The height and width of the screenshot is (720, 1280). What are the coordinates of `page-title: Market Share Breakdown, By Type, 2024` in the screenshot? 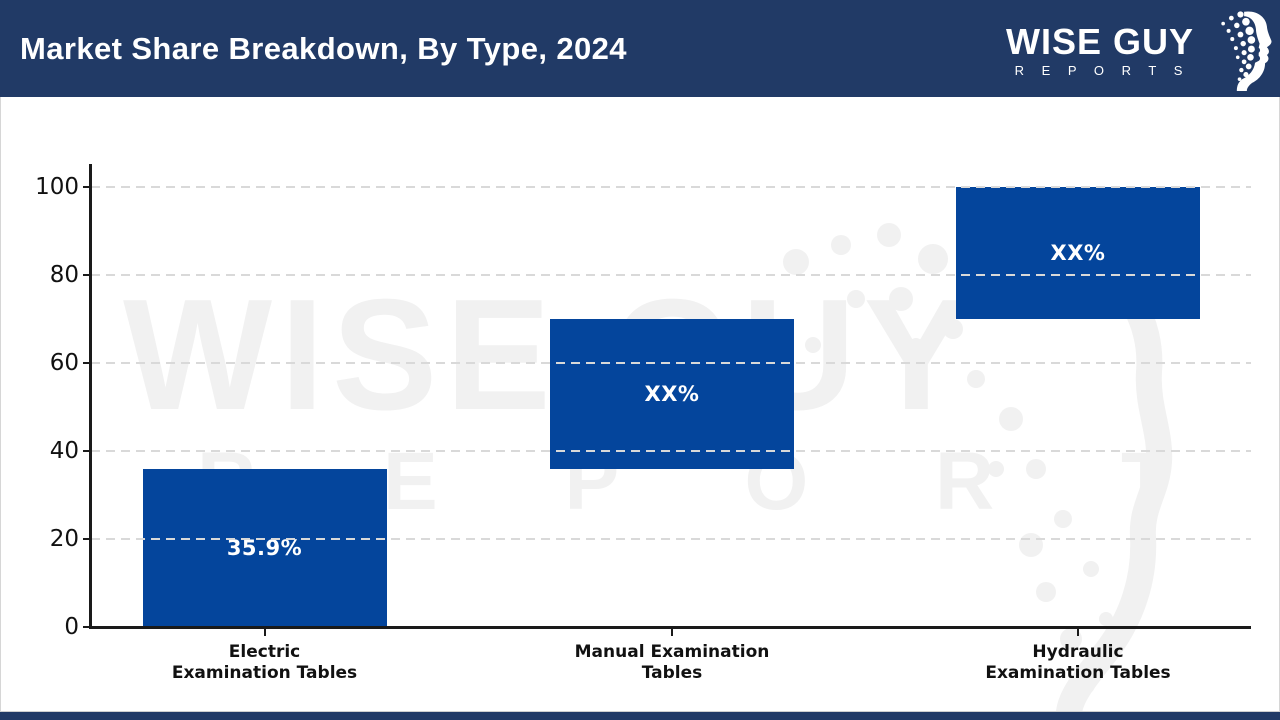 It's located at (323, 48).